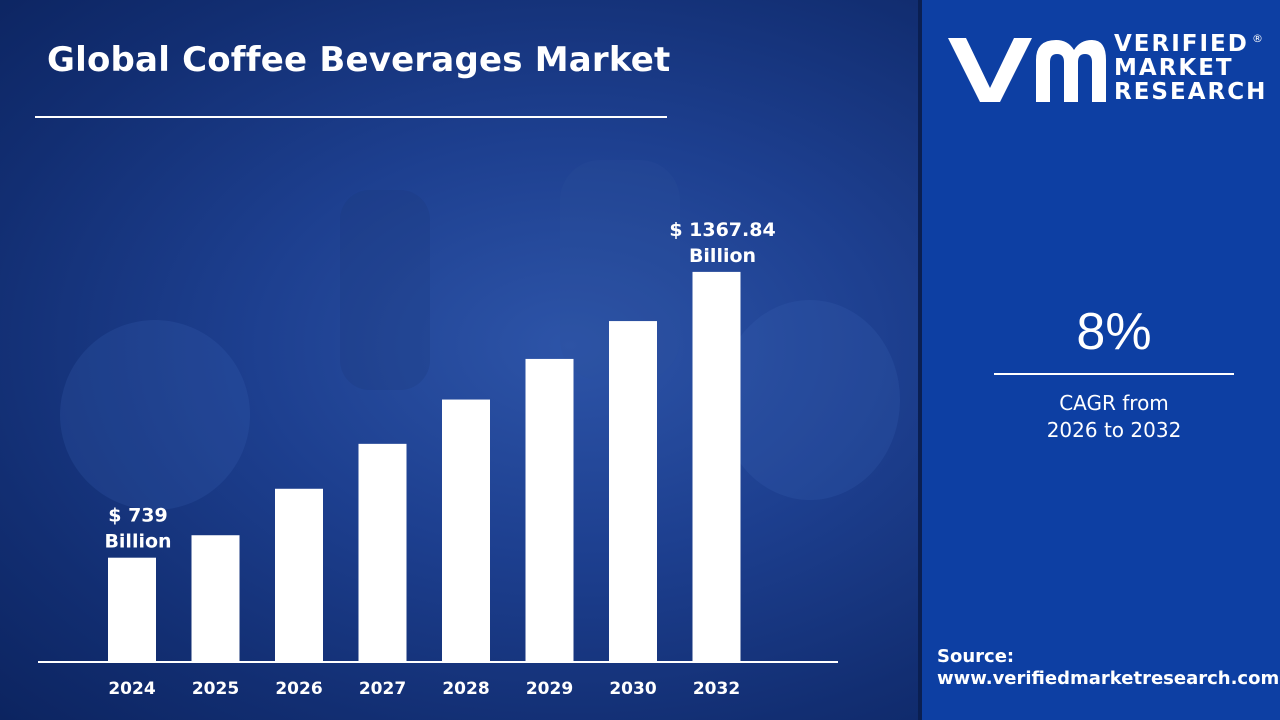  I want to click on data-label-2032-line-2: Billion, so click(722, 256).